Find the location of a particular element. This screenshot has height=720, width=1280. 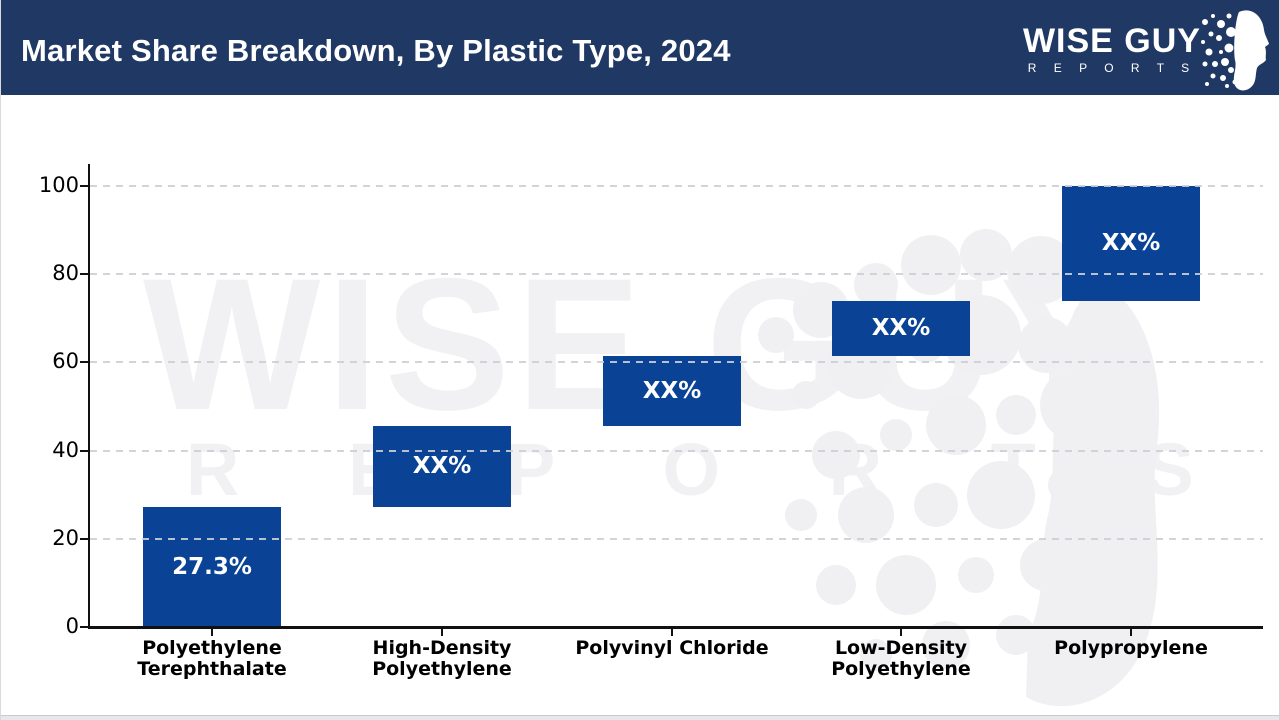

y-axis-line is located at coordinates (89, 396).